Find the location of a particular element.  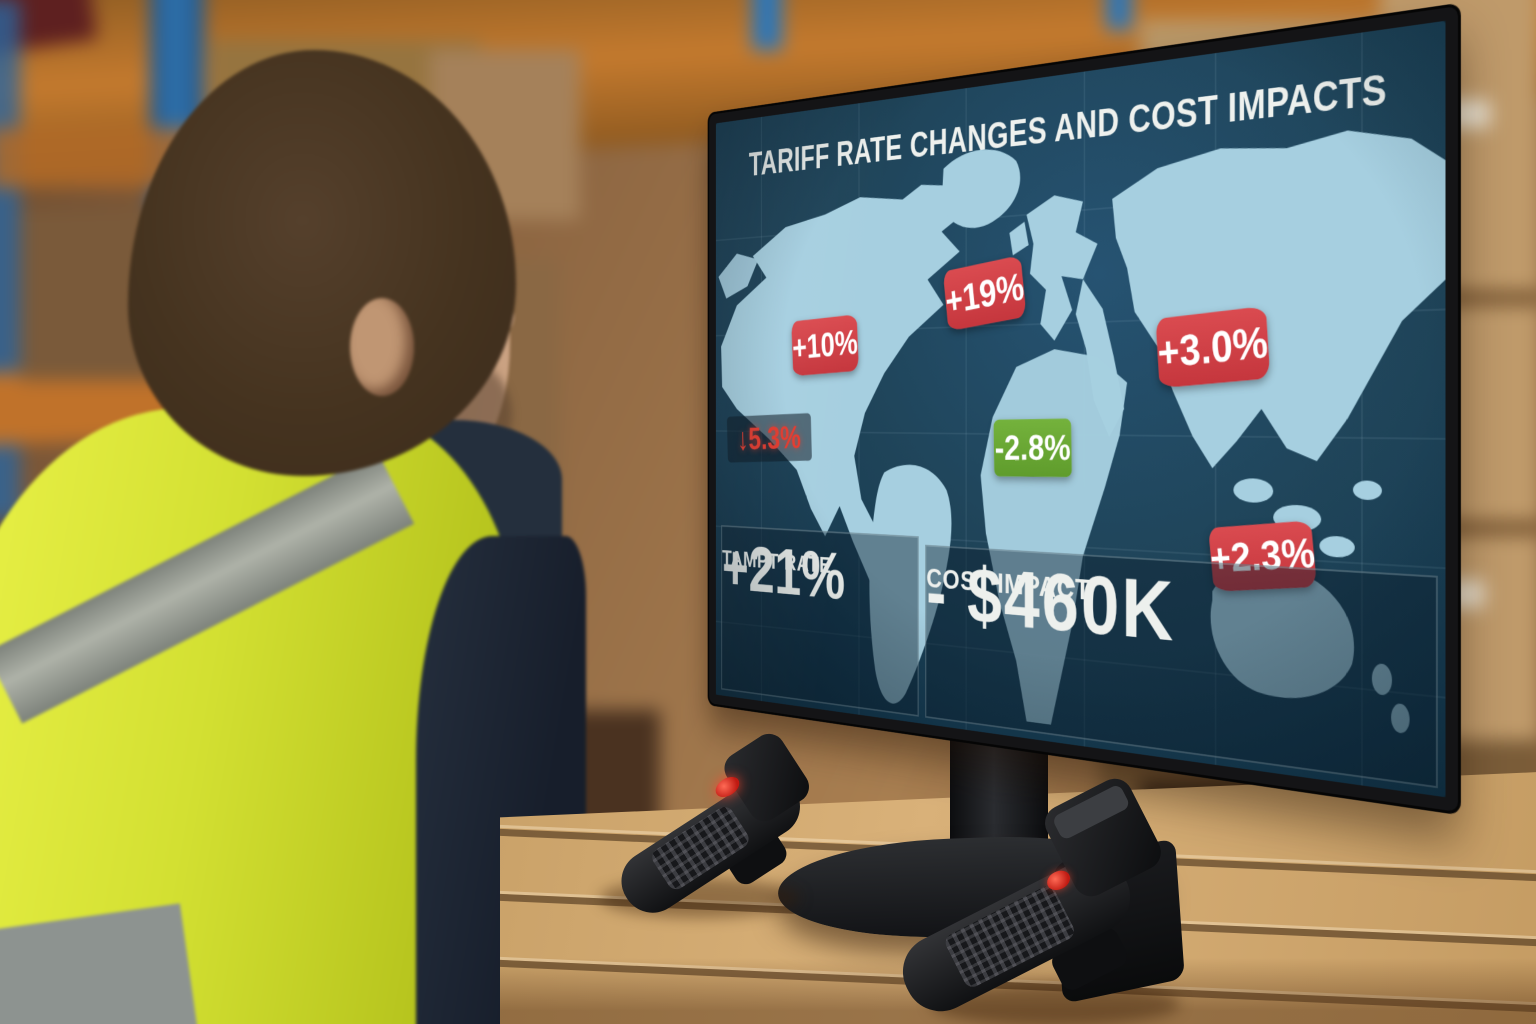

barcode-scanner-right is located at coordinates (1038, 876).